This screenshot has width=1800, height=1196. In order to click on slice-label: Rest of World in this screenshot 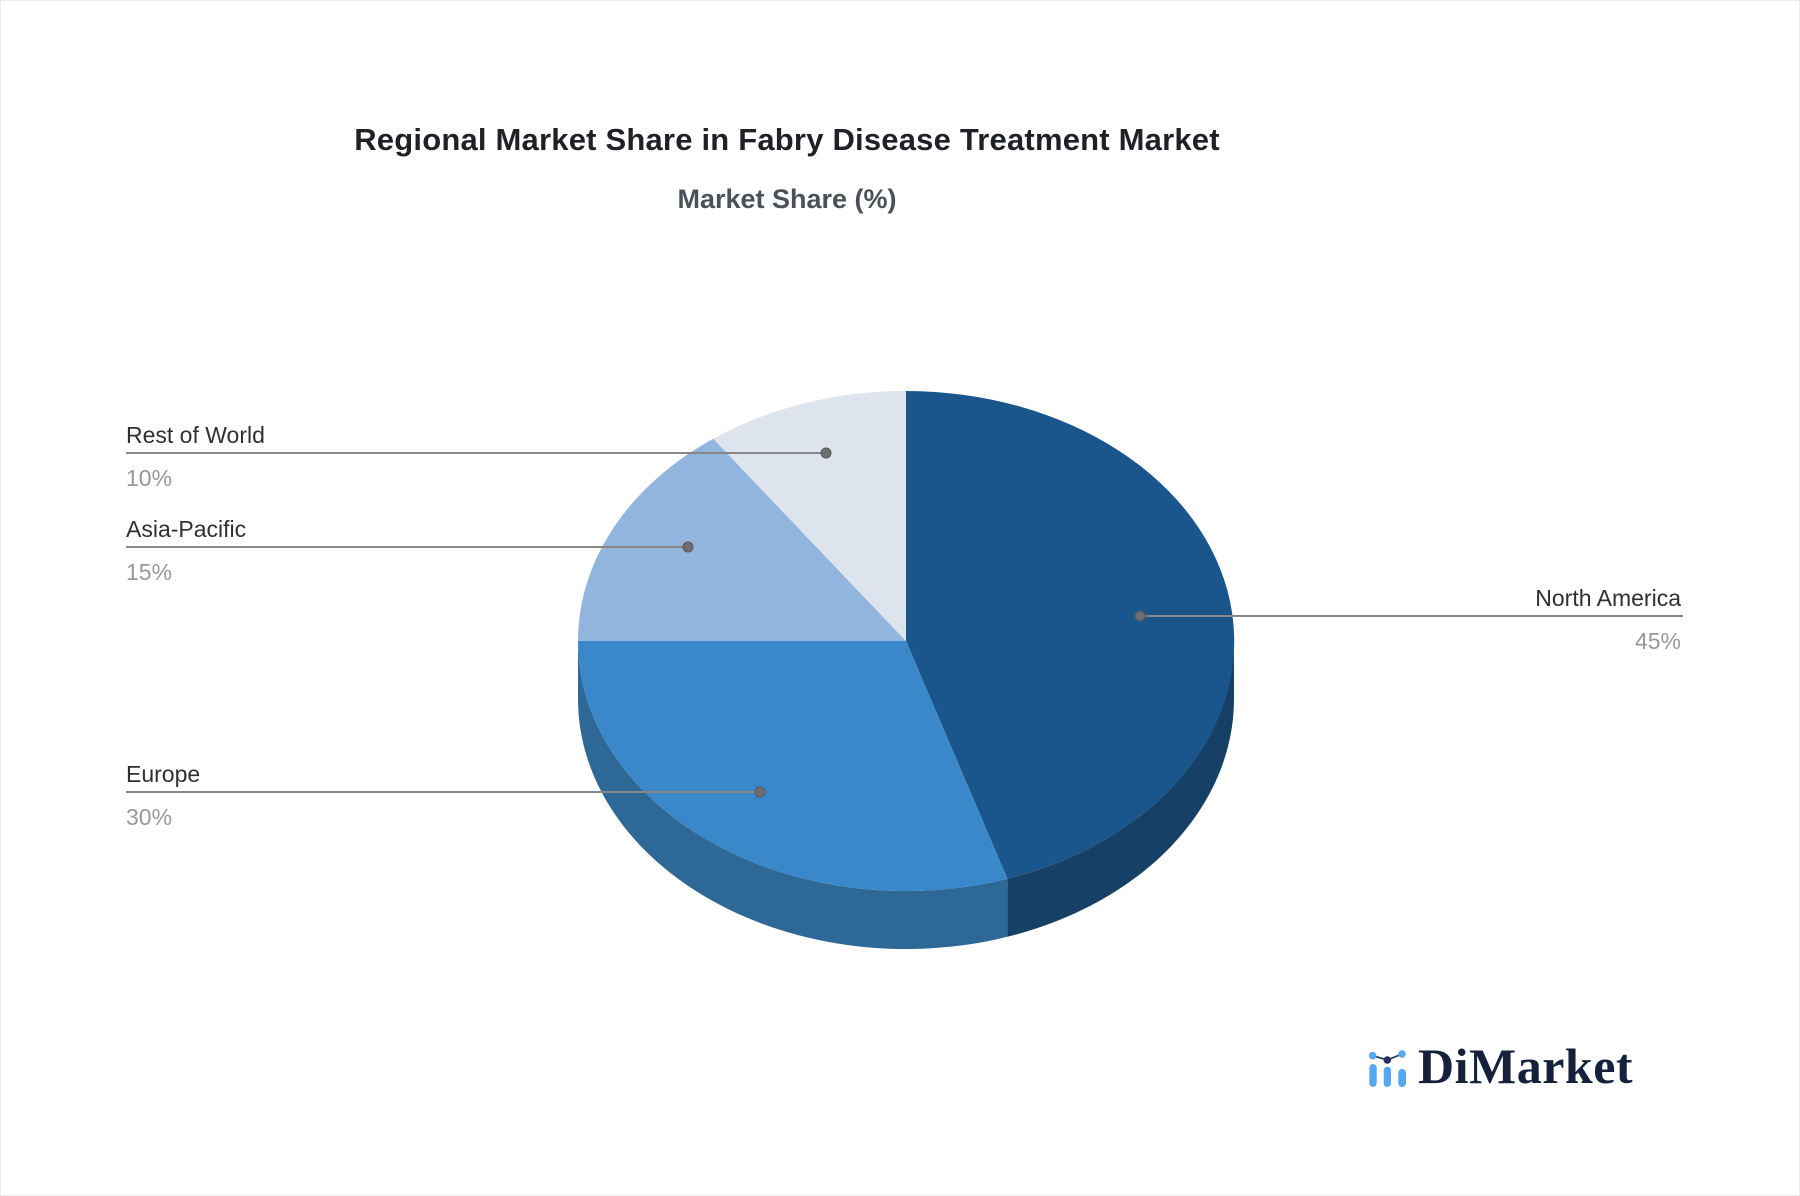, I will do `click(195, 435)`.